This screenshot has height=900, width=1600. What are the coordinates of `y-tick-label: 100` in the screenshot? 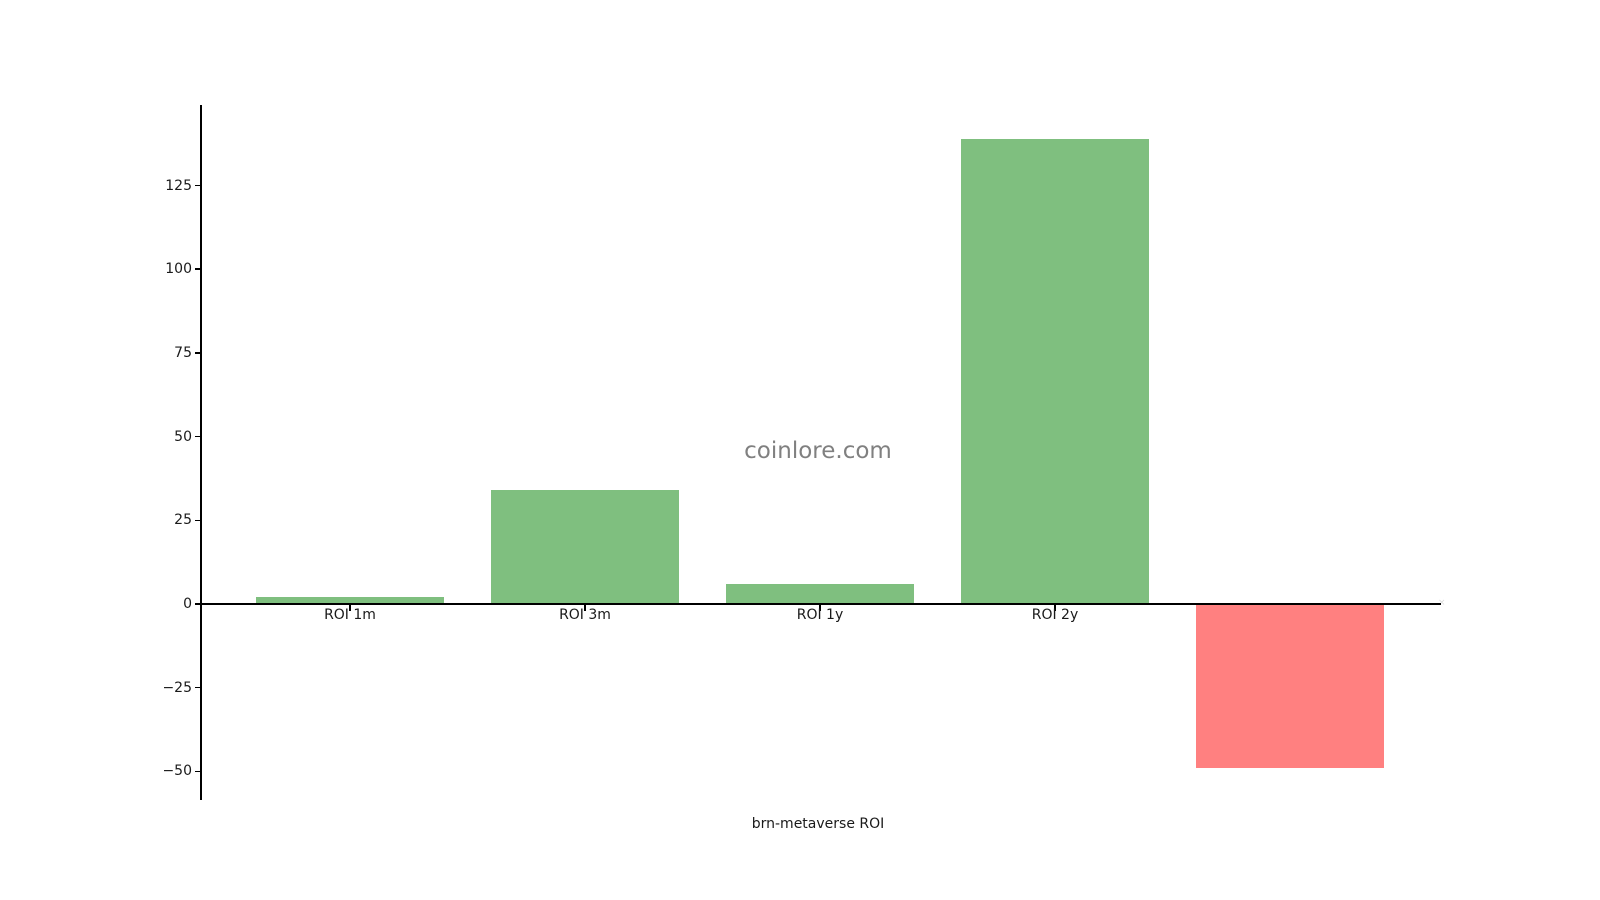 It's located at (178, 269).